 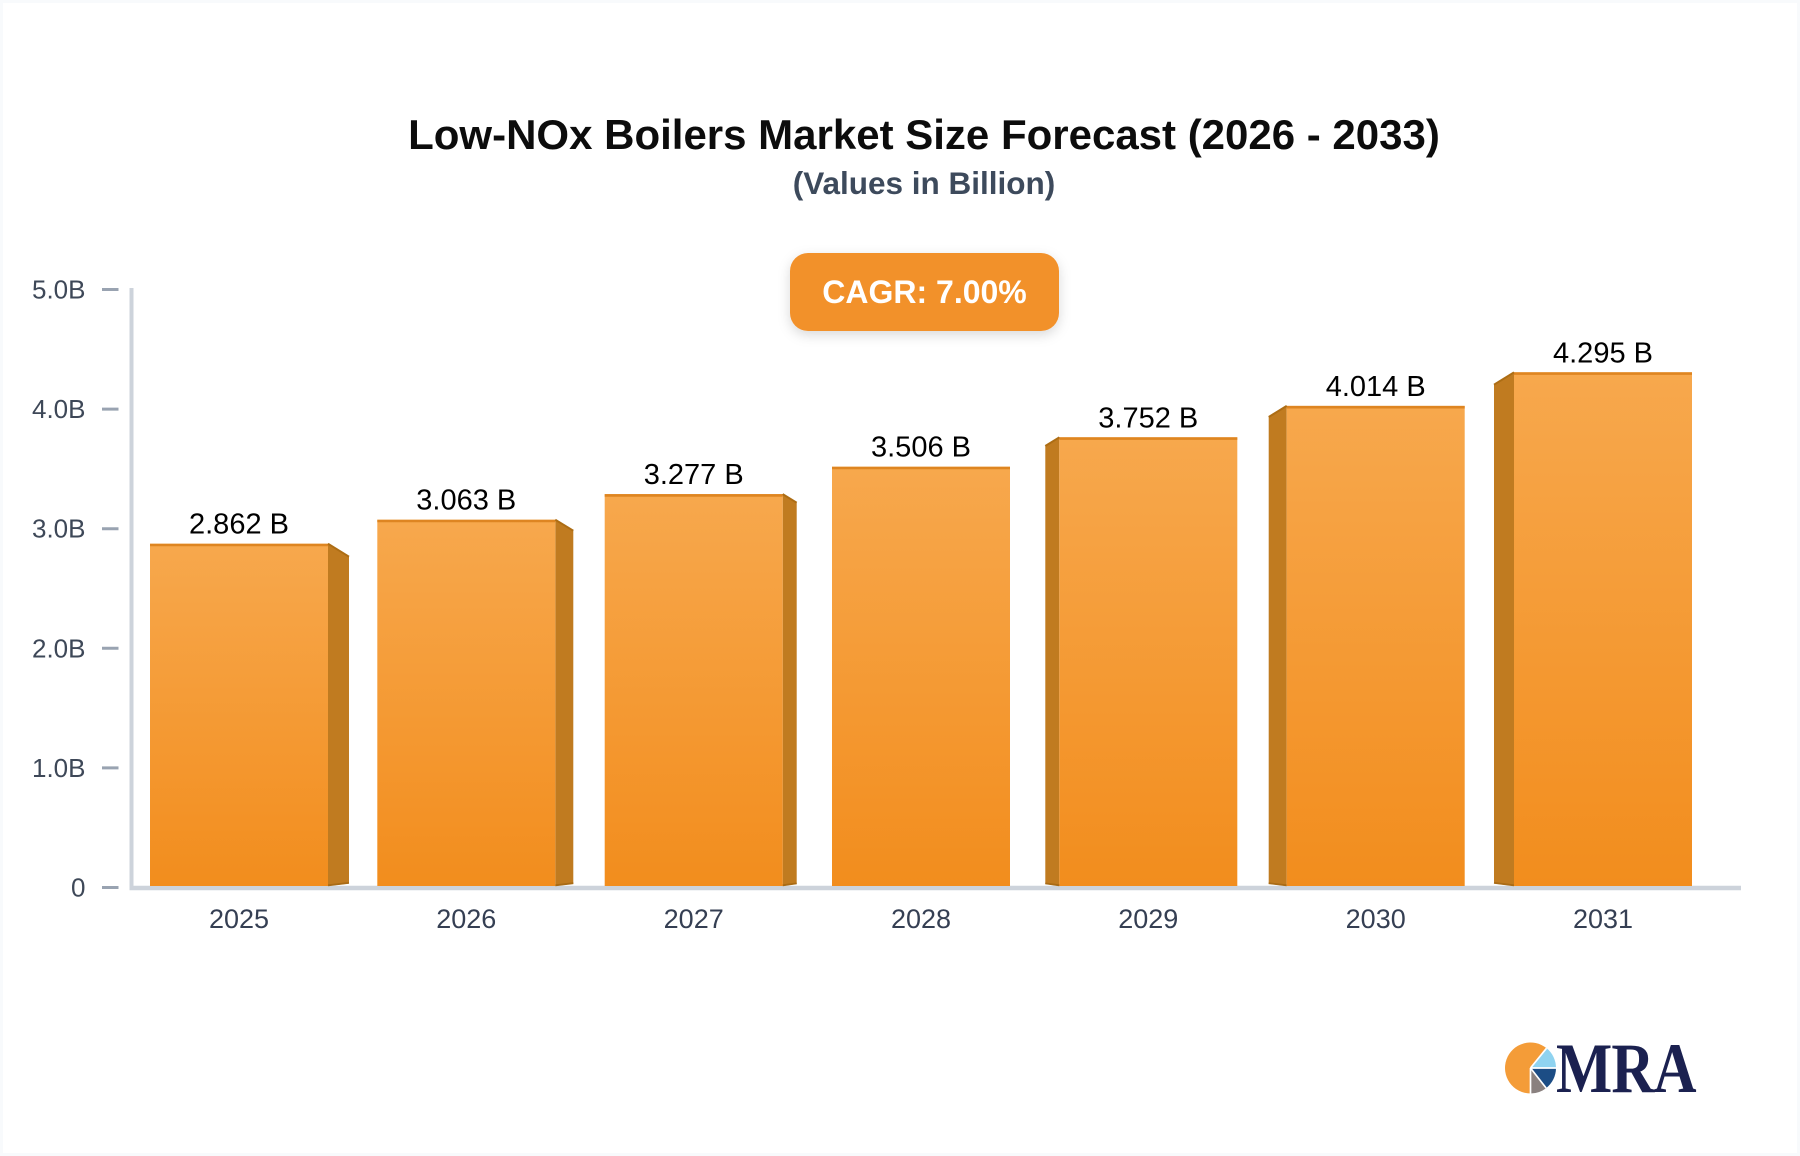 What do you see at coordinates (1603, 353) in the screenshot?
I see `svg-text: 4.295 B` at bounding box center [1603, 353].